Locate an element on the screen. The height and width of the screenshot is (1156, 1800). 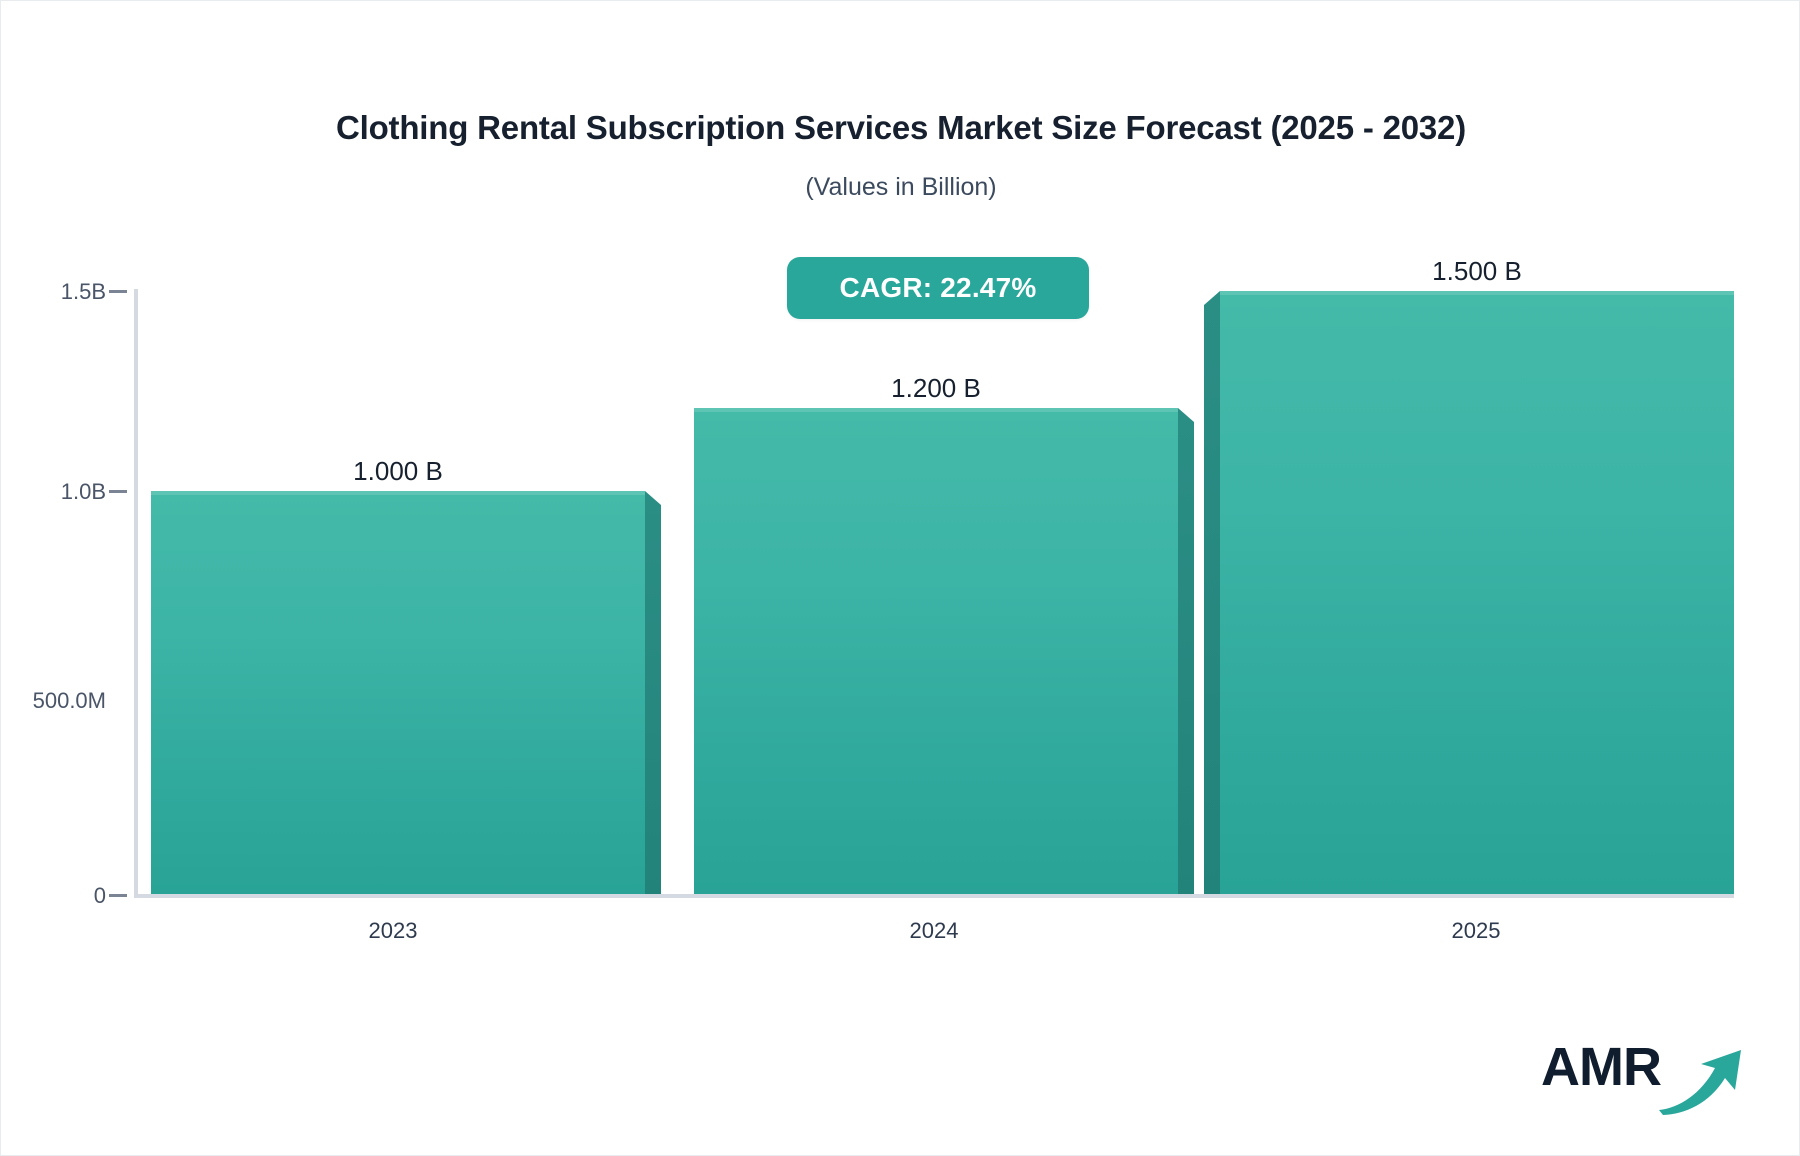
y-tick-label-0: 0 is located at coordinates (99, 895).